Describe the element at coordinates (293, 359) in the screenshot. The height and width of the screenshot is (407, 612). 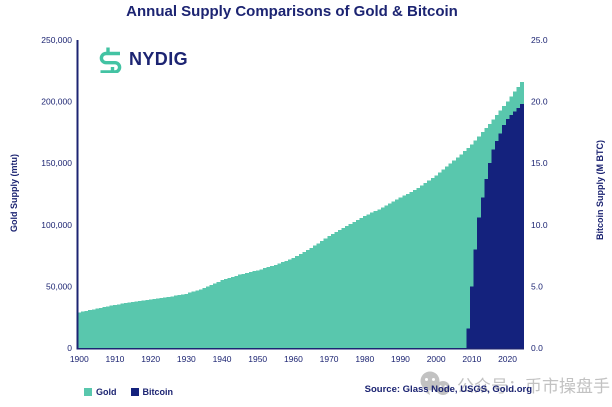
I see `x-axis-tick-label: 1960` at that location.